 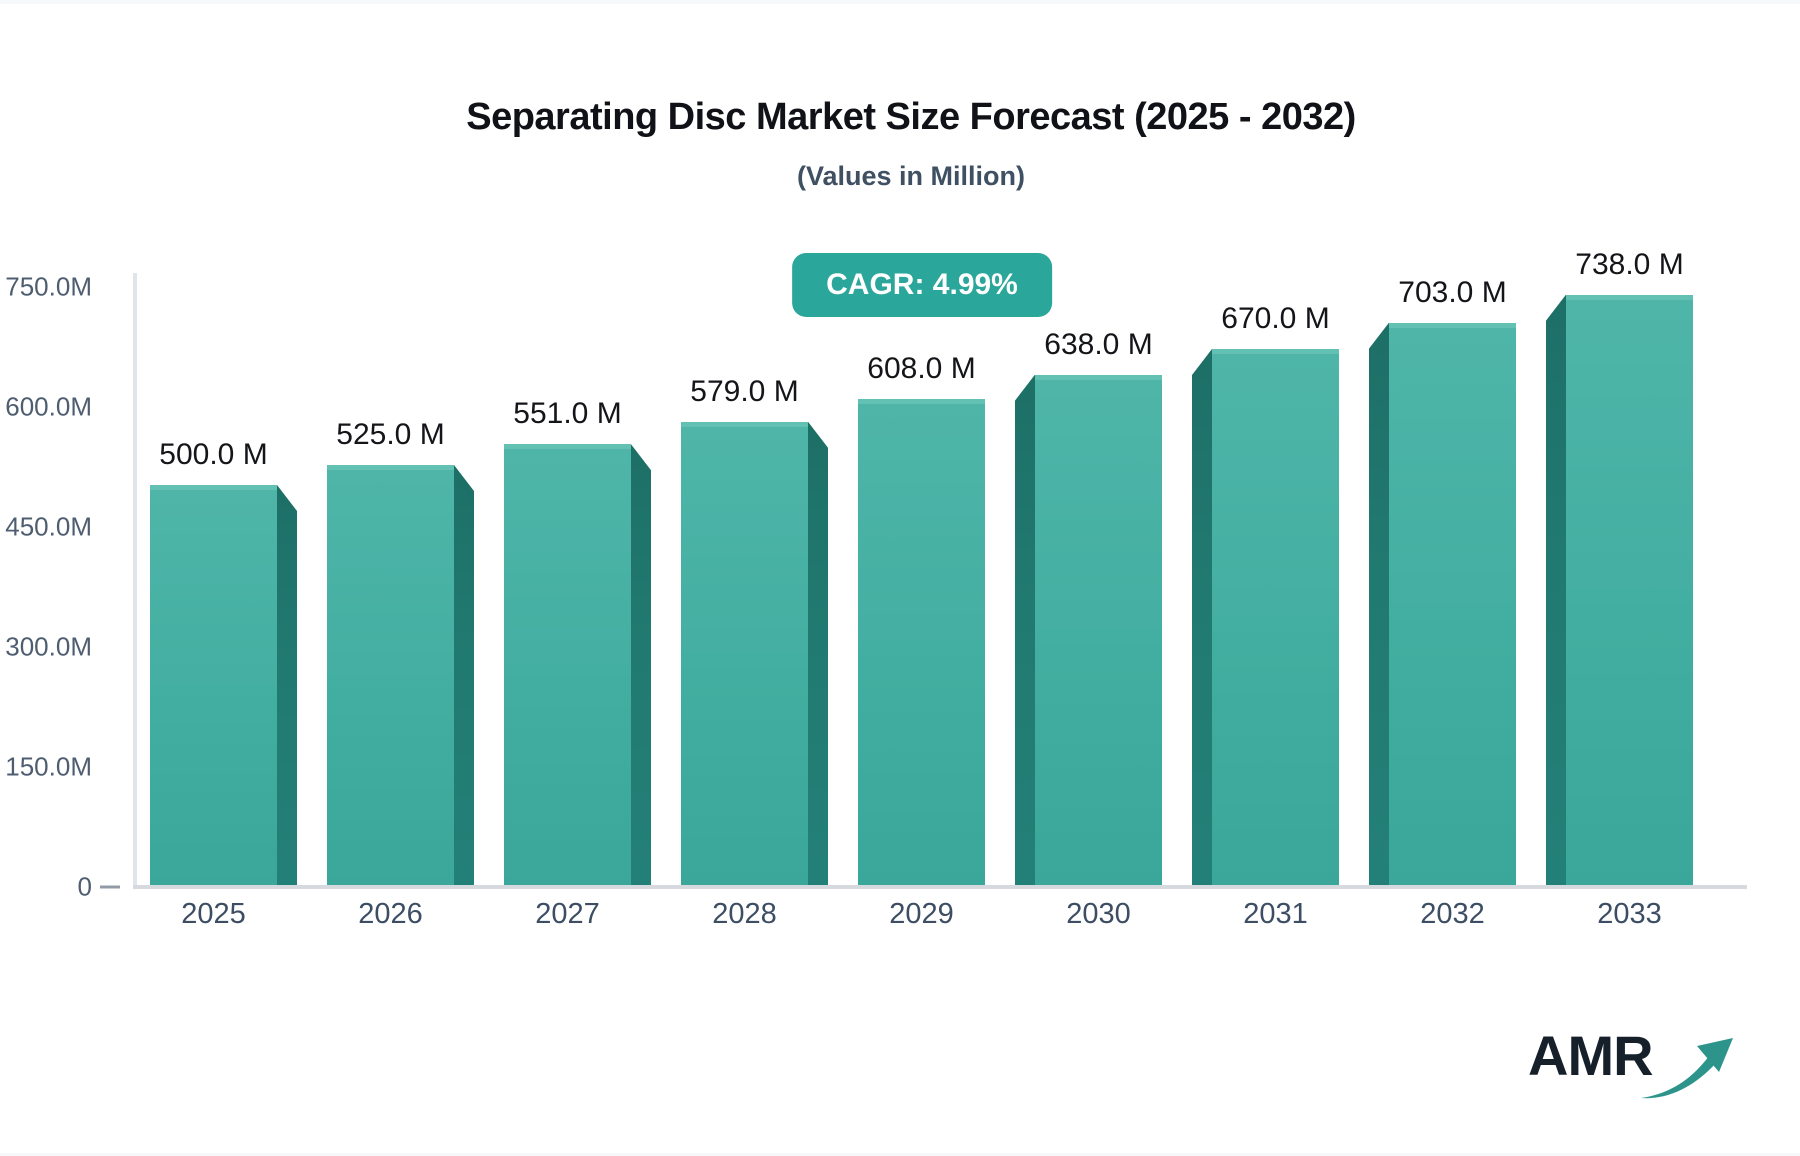 What do you see at coordinates (1202, 617) in the screenshot?
I see `bar-side-2031` at bounding box center [1202, 617].